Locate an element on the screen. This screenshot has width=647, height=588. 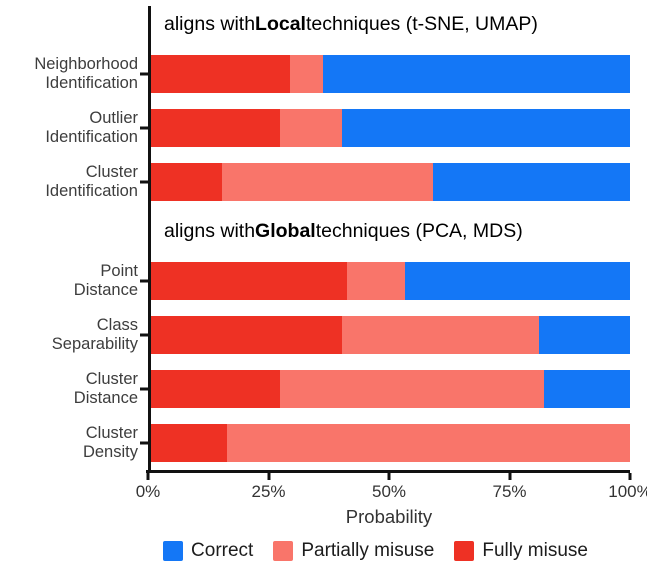
x-tick-label: 50% is located at coordinates (389, 491).